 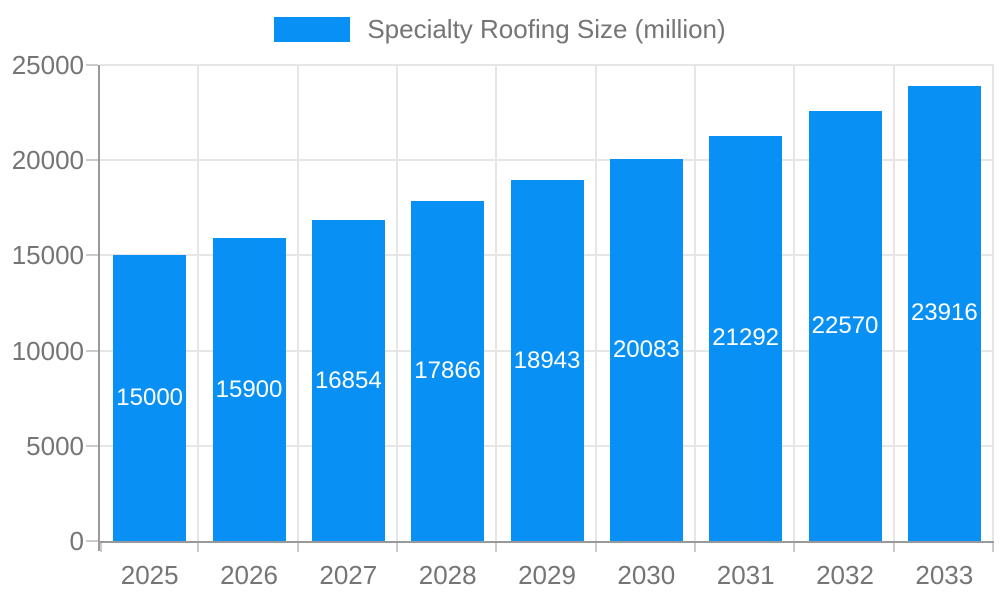 What do you see at coordinates (99, 308) in the screenshot?
I see `y-axis-line` at bounding box center [99, 308].